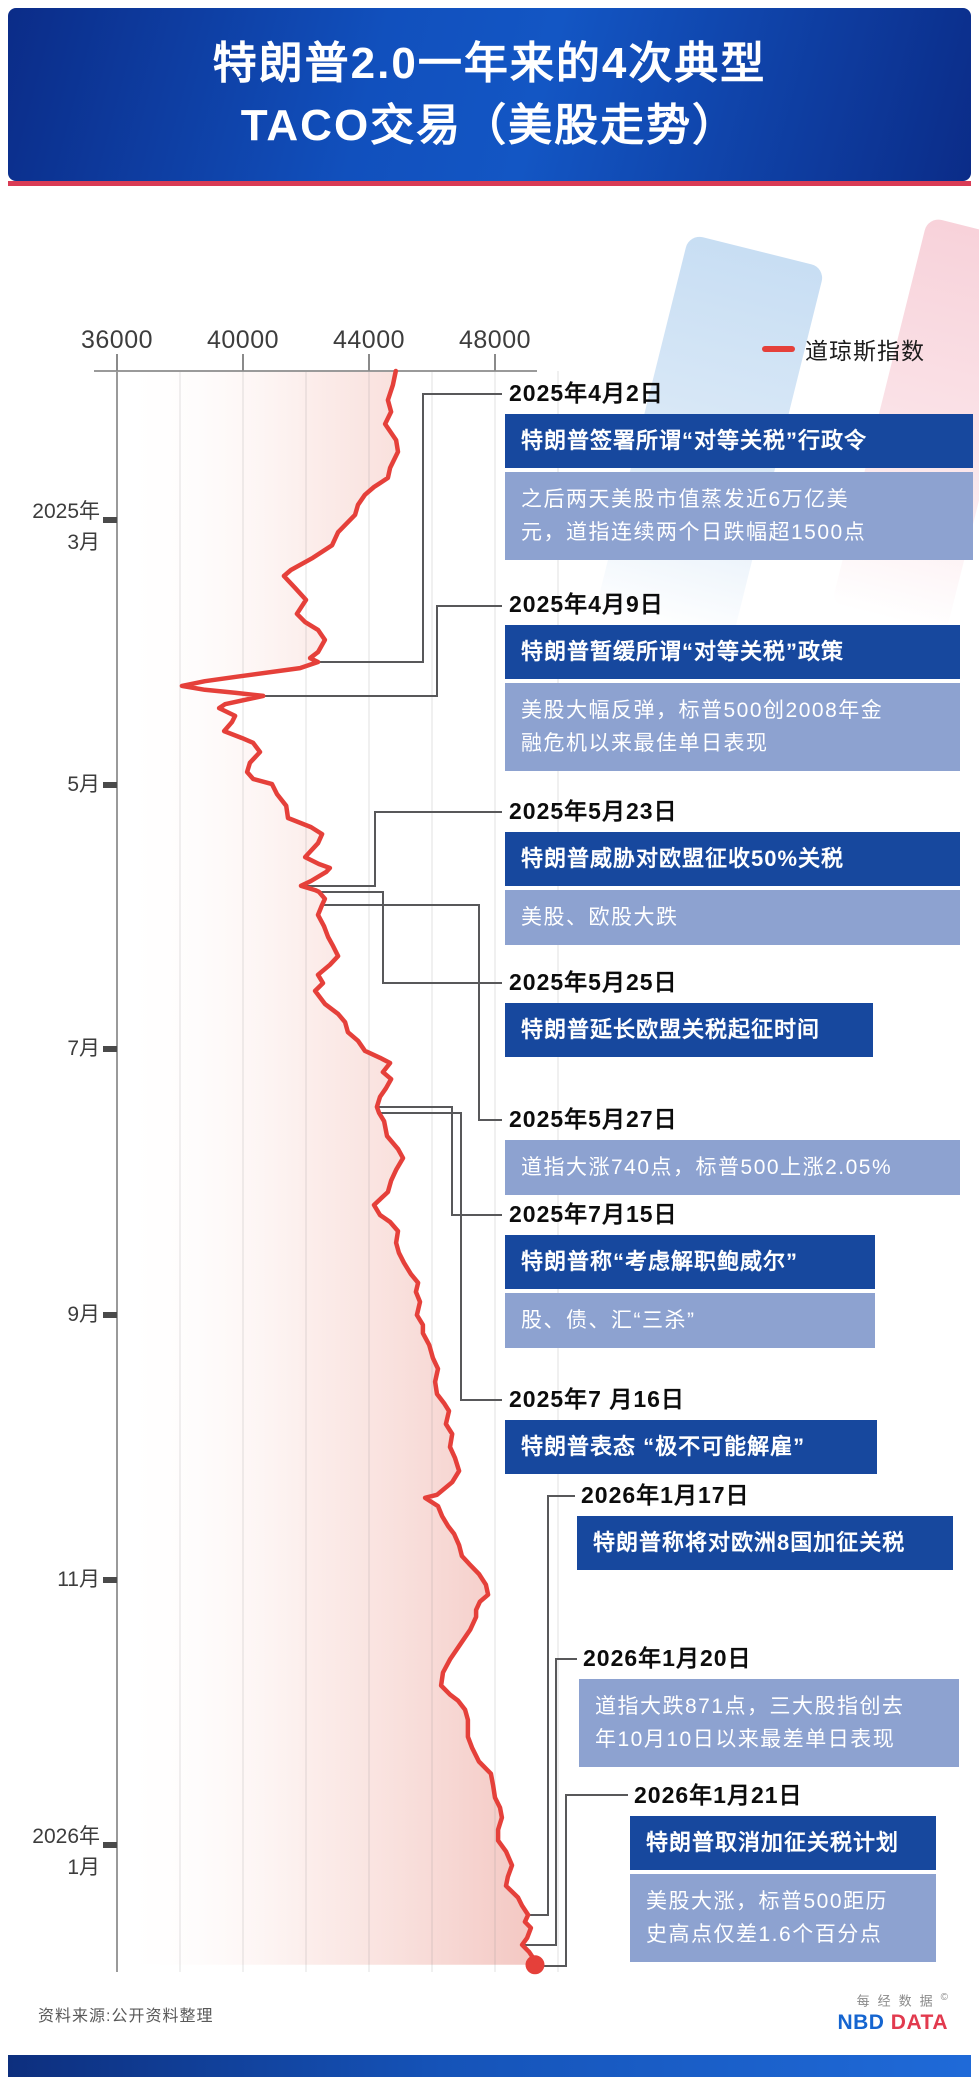  What do you see at coordinates (586, 604) in the screenshot?
I see `annotation-date: 2025年4月9日` at bounding box center [586, 604].